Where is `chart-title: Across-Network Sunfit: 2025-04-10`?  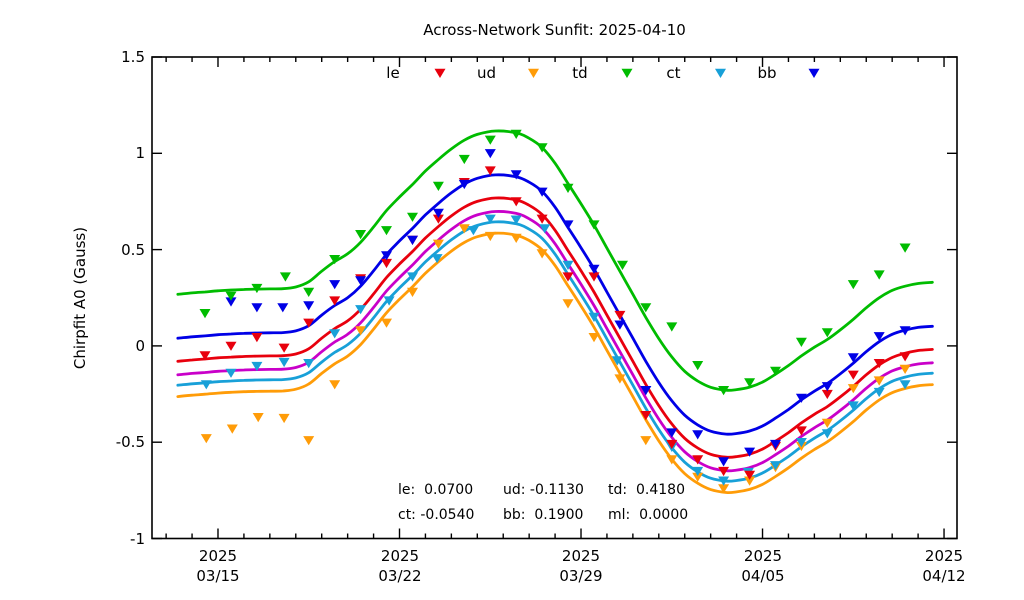 chart-title: Across-Network Sunfit: 2025-04-10 is located at coordinates (554, 30).